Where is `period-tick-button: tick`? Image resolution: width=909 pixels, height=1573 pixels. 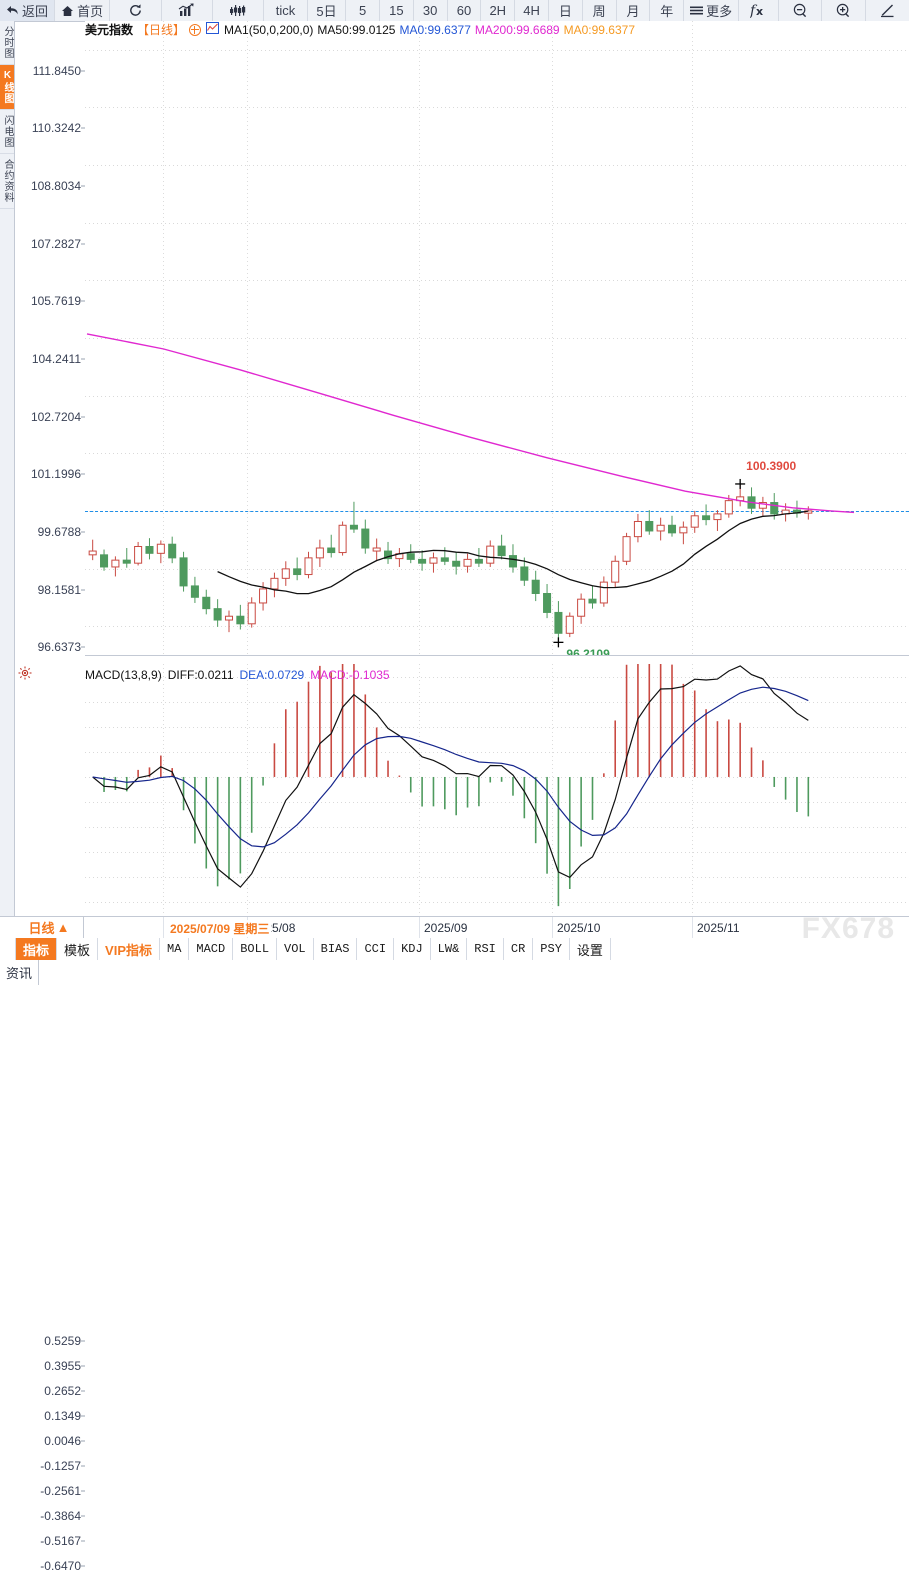 period-tick-button: tick is located at coordinates (286, 10).